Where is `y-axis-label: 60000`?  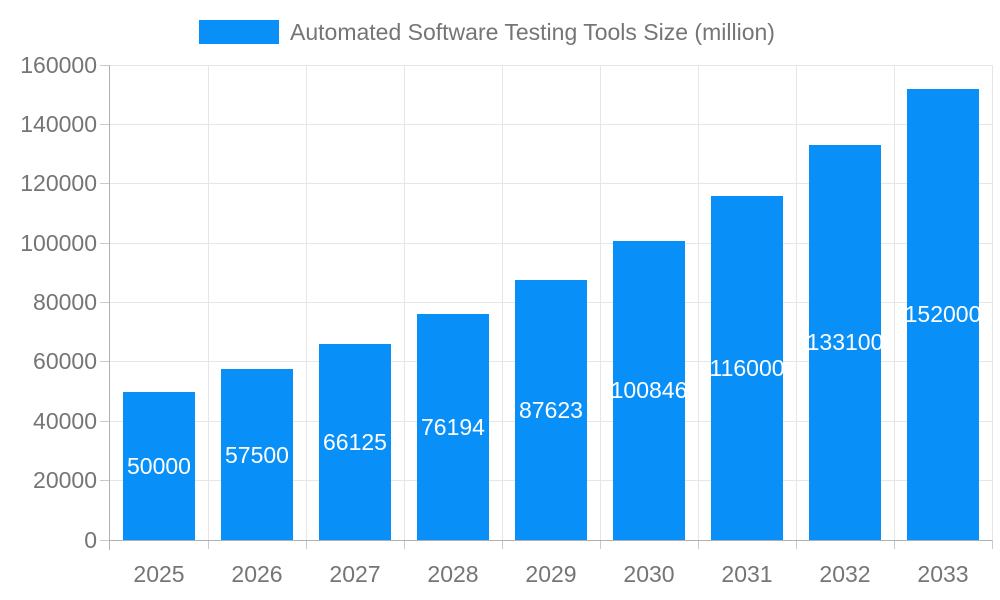
y-axis-label: 60000 is located at coordinates (65, 361).